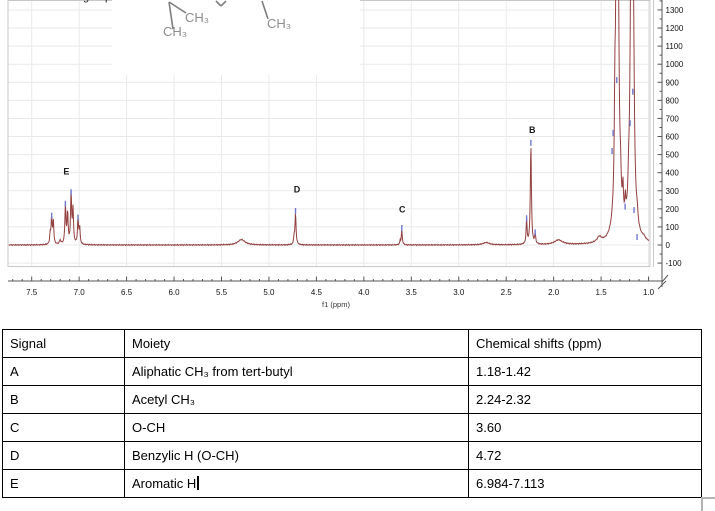 Image resolution: width=715 pixels, height=511 pixels. What do you see at coordinates (674, 263) in the screenshot?
I see `y-tick-label: -100` at bounding box center [674, 263].